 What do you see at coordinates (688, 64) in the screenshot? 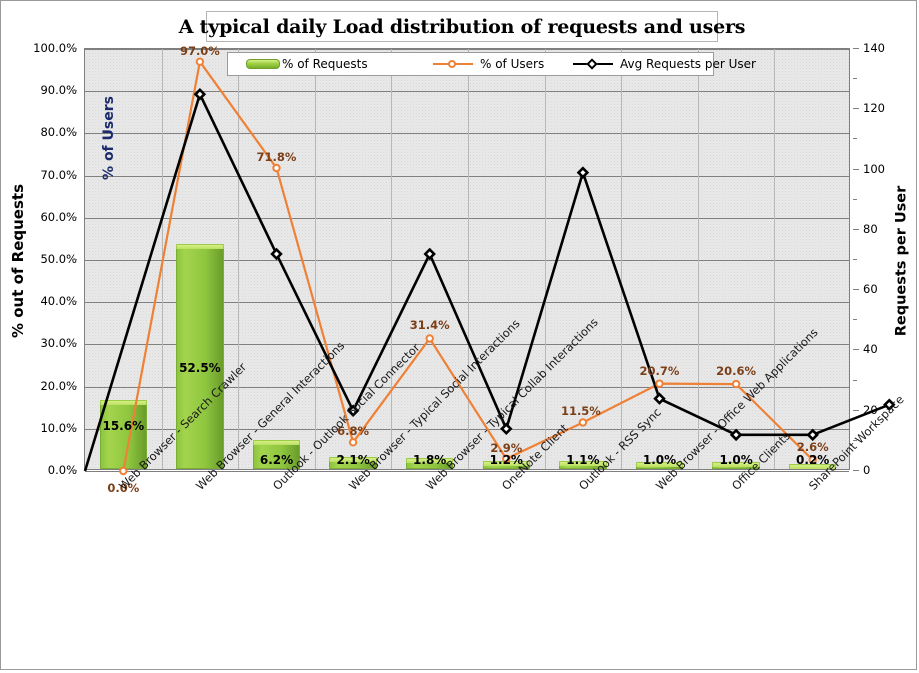
I see `legend-item-label: Avg Requests per User` at bounding box center [688, 64].